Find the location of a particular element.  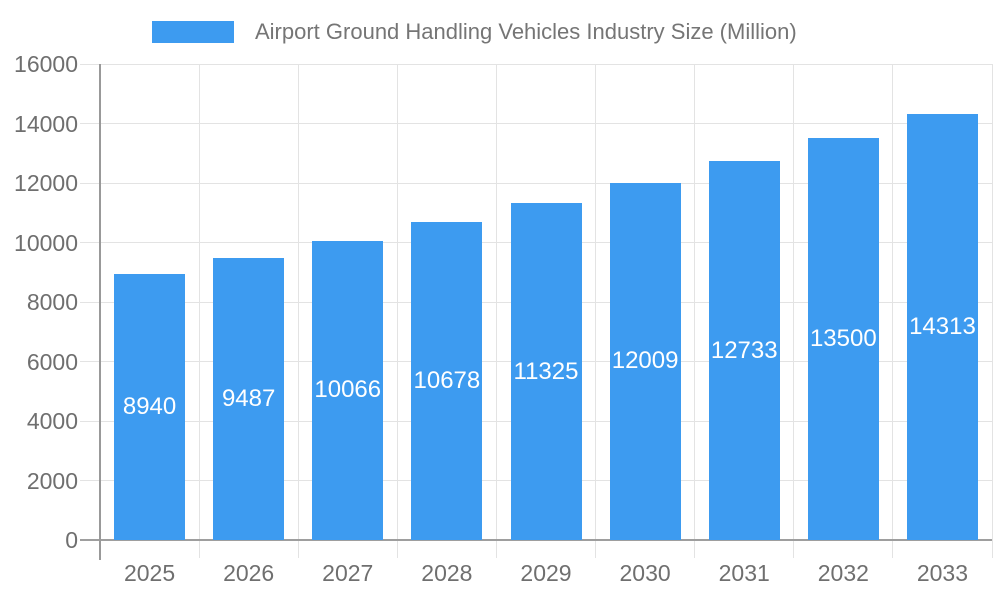

bar-value-label: 10066 is located at coordinates (348, 390).